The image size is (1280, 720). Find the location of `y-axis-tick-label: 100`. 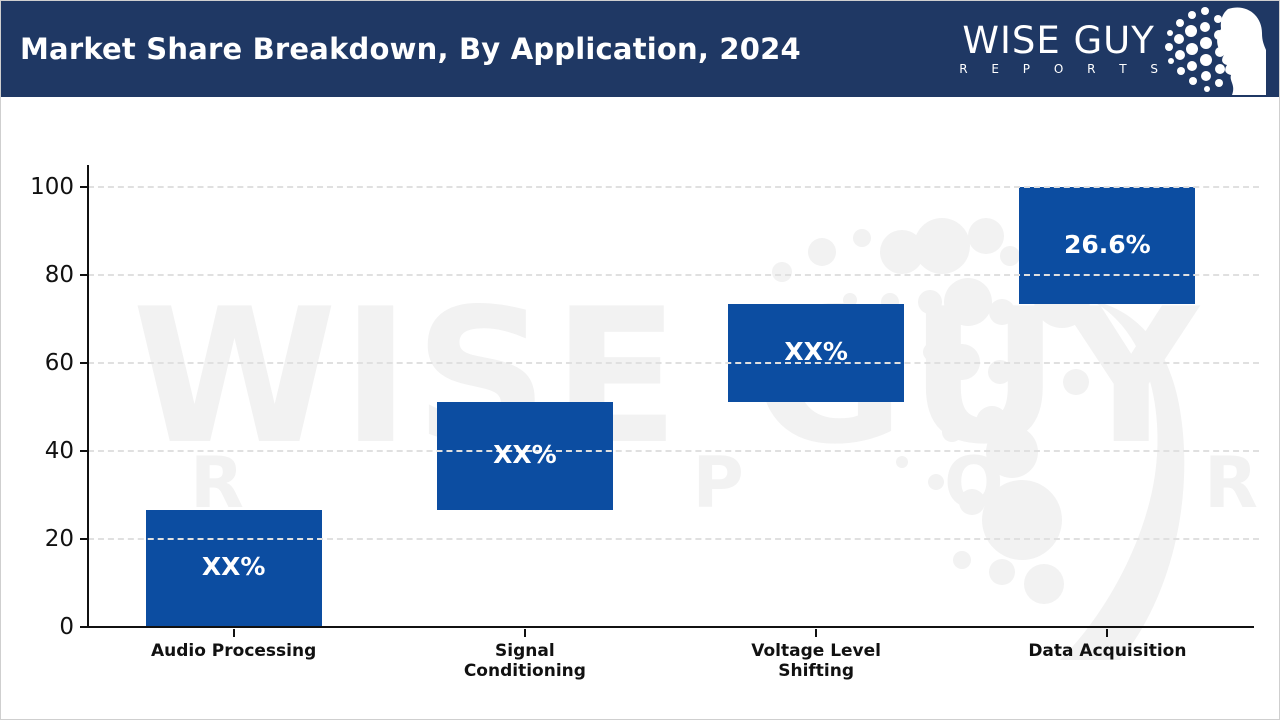

y-axis-tick-label: 100 is located at coordinates (52, 187).